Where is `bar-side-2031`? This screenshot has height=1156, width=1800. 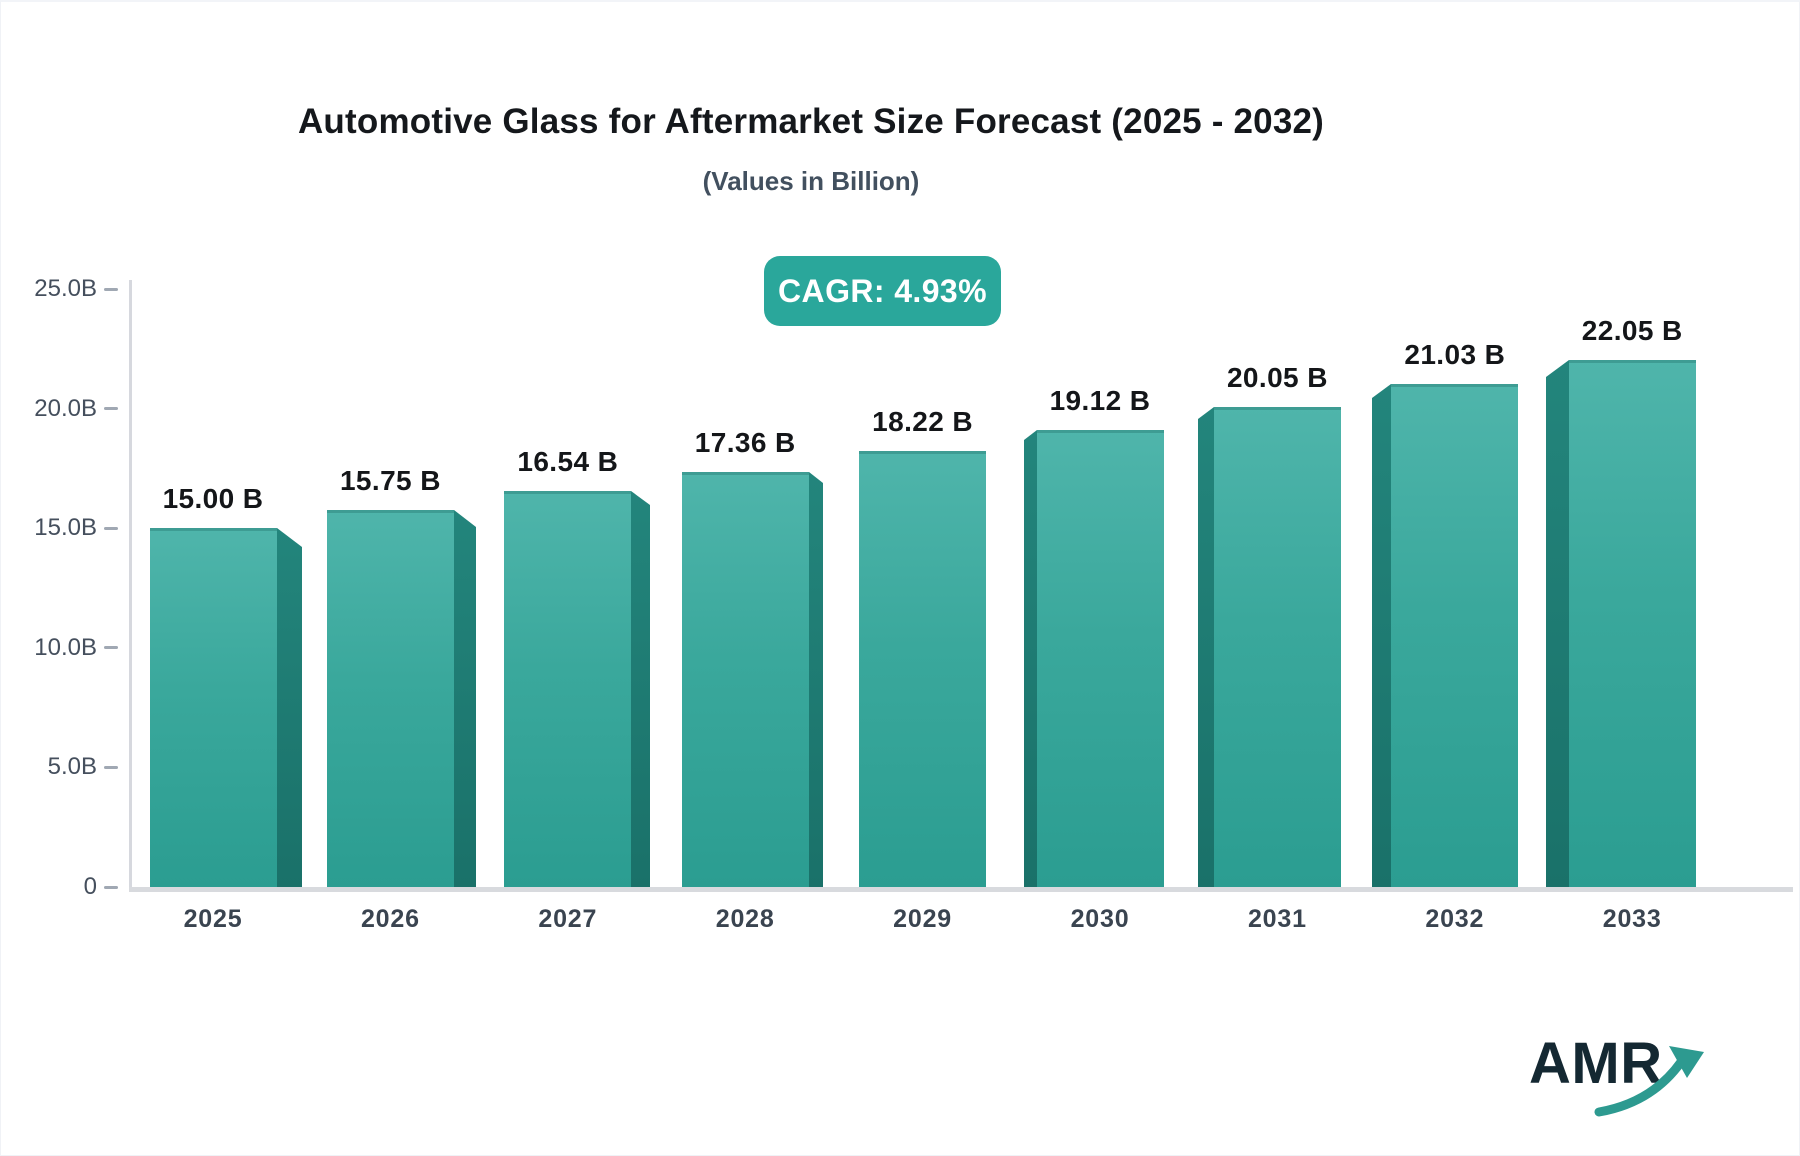 bar-side-2031 is located at coordinates (1206, 647).